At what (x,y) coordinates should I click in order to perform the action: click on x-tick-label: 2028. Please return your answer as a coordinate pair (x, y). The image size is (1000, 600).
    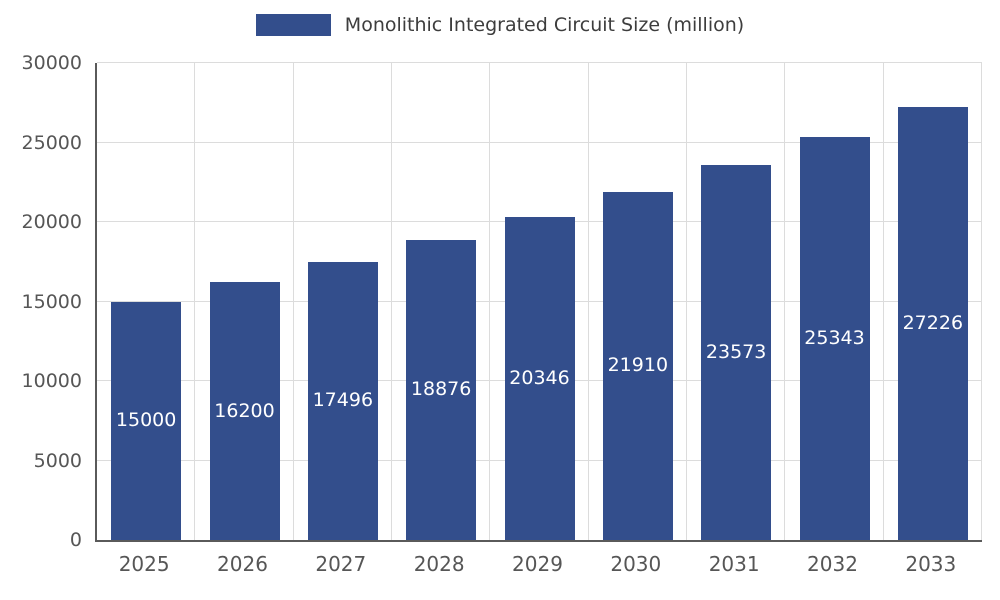
    Looking at the image, I should click on (439, 564).